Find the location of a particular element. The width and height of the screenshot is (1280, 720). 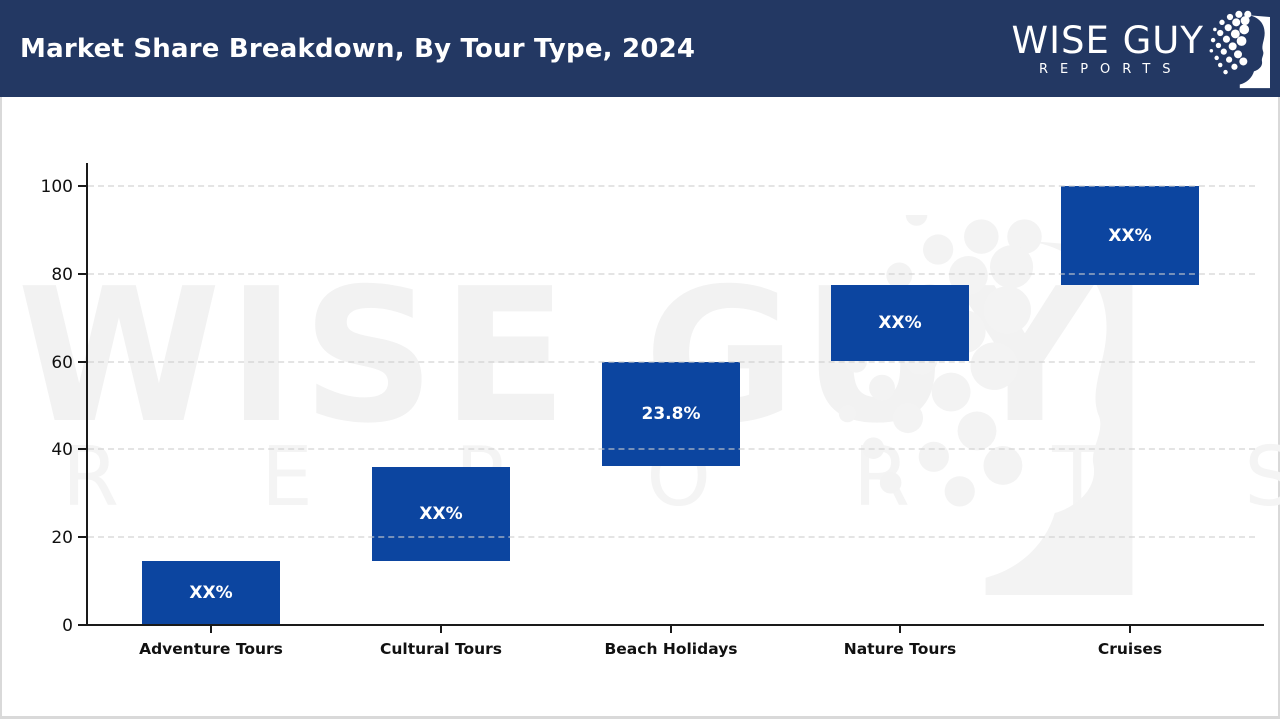

bar-cultural-tours: XX% is located at coordinates (441, 513).